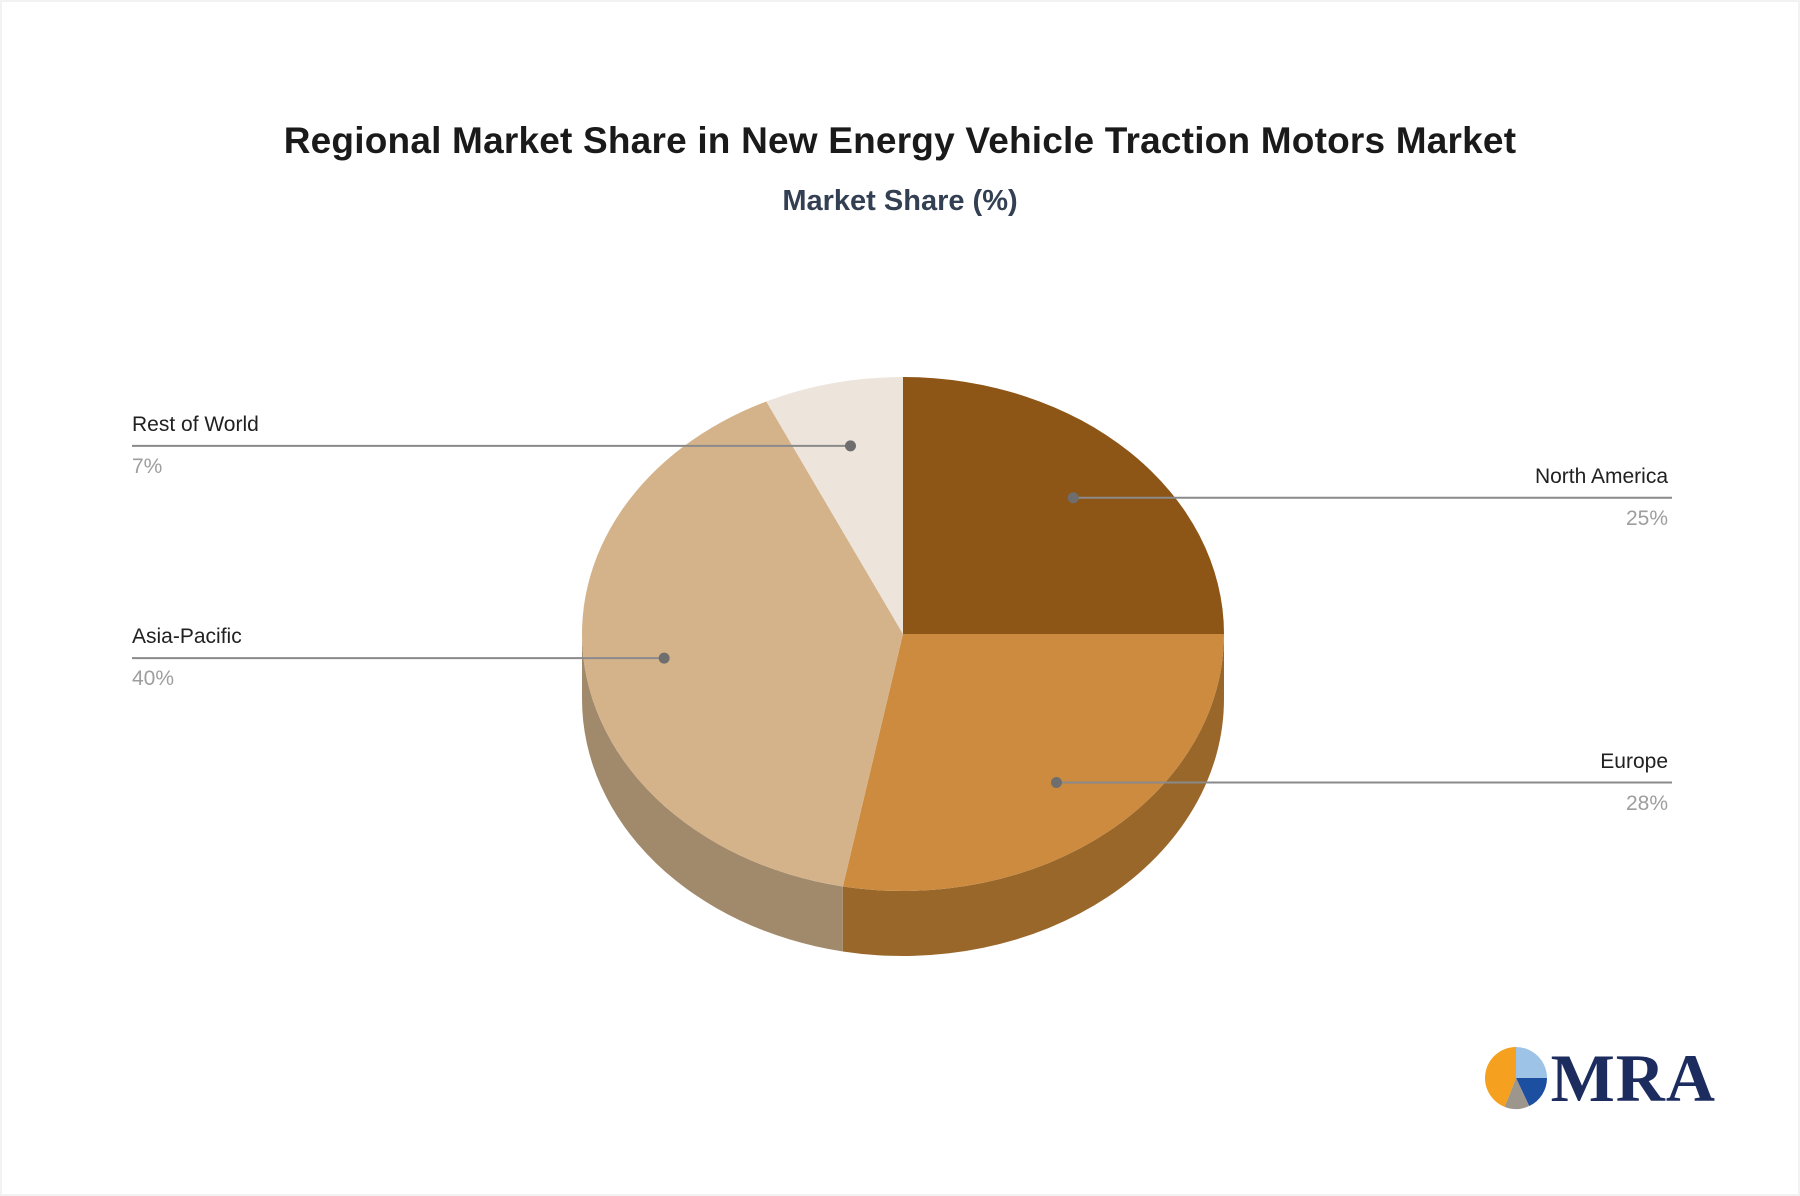 The height and width of the screenshot is (1196, 1800). I want to click on slice-label-north-america: North America 25%, so click(1601, 498).